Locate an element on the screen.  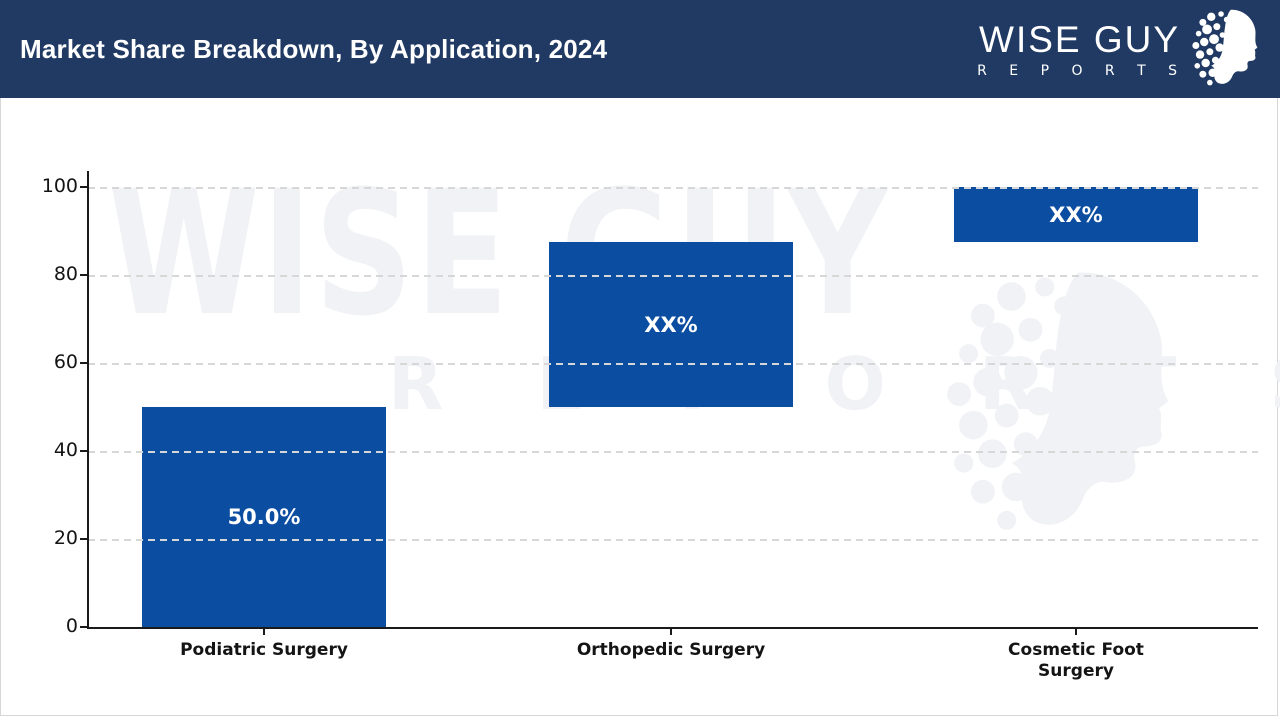
y-tick-label: 20 is located at coordinates (65, 538).